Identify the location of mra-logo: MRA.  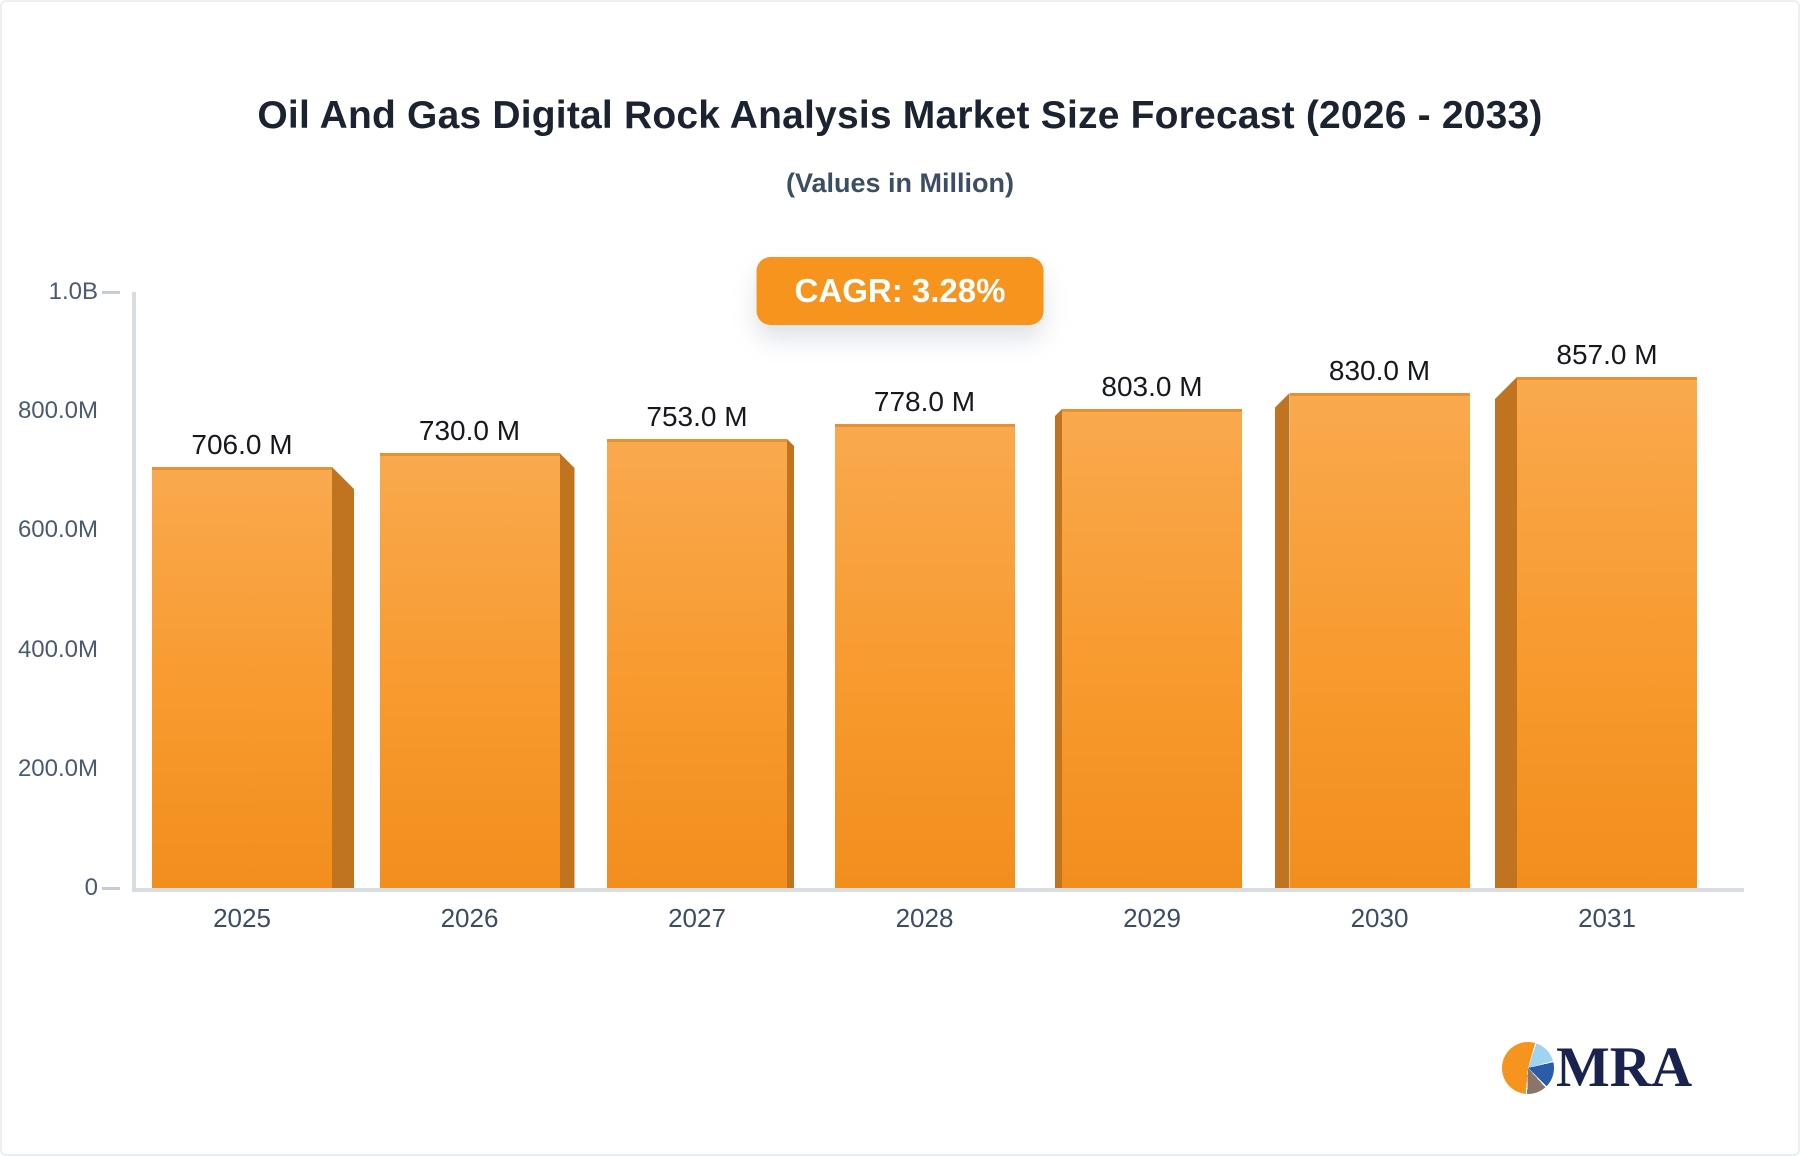
(1597, 1067).